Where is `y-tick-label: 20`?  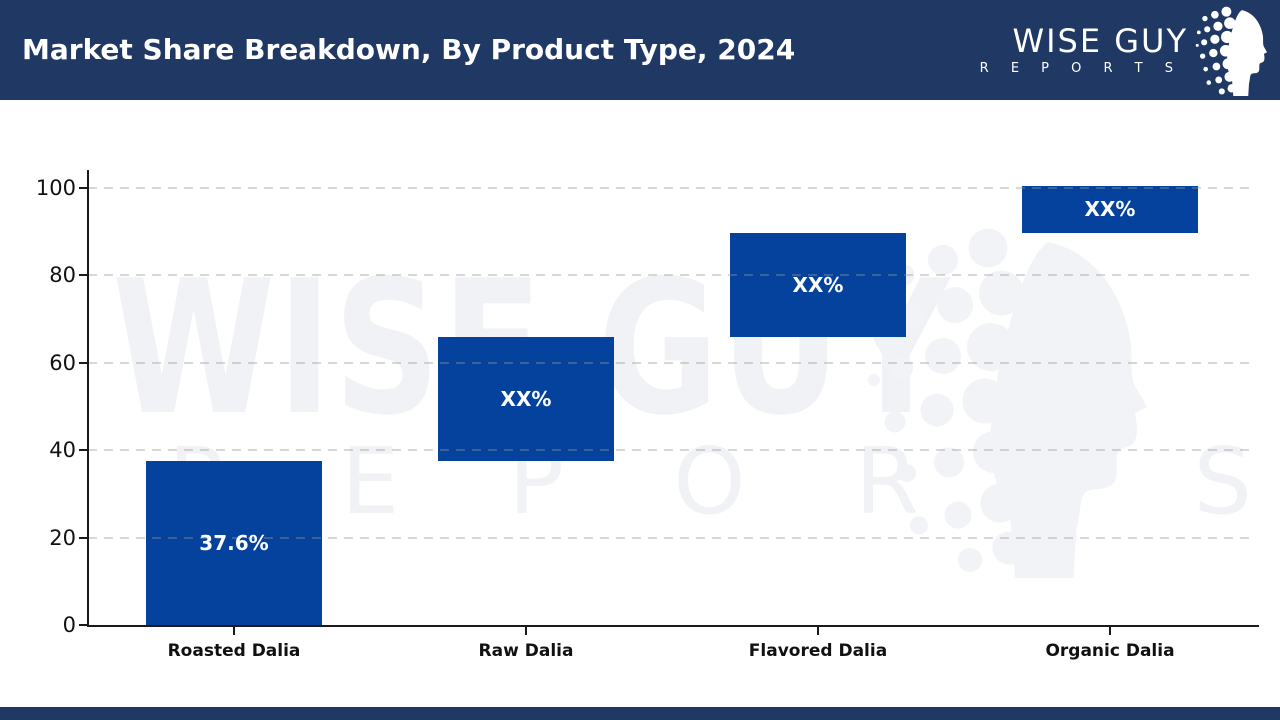 y-tick-label: 20 is located at coordinates (62, 537).